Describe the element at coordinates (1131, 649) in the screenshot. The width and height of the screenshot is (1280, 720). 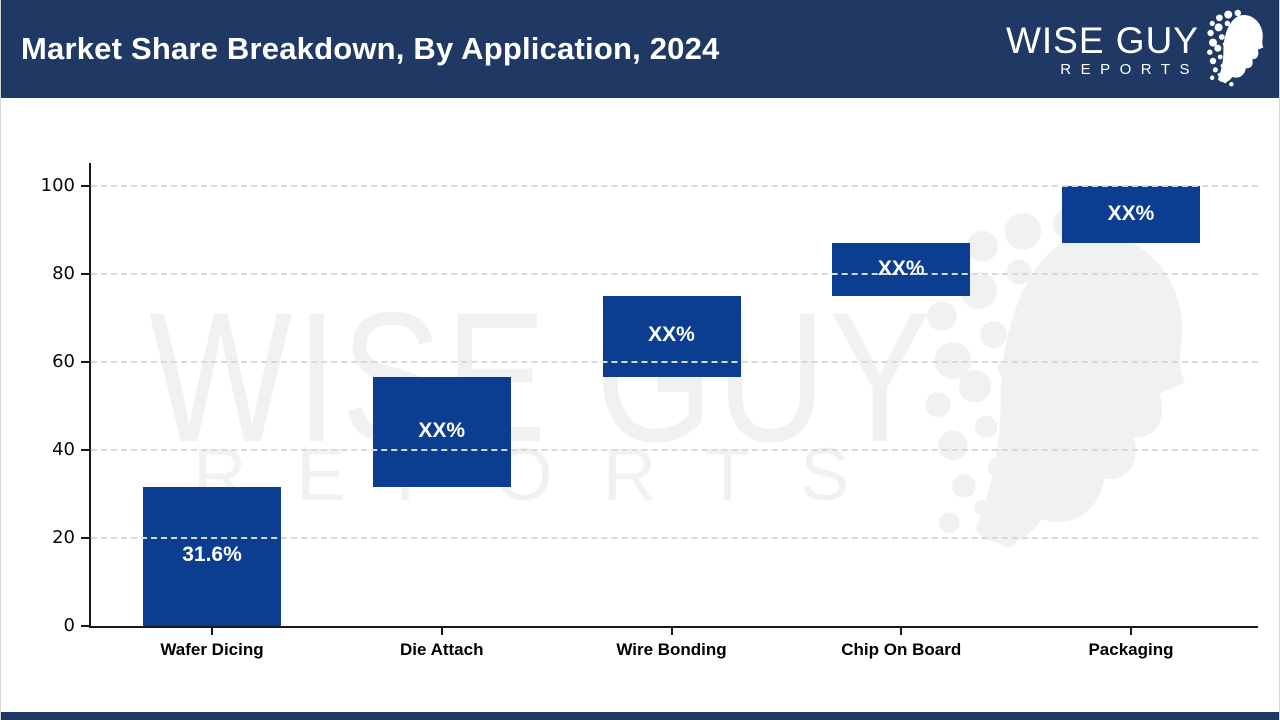
I see `x-category-label: Packaging` at that location.